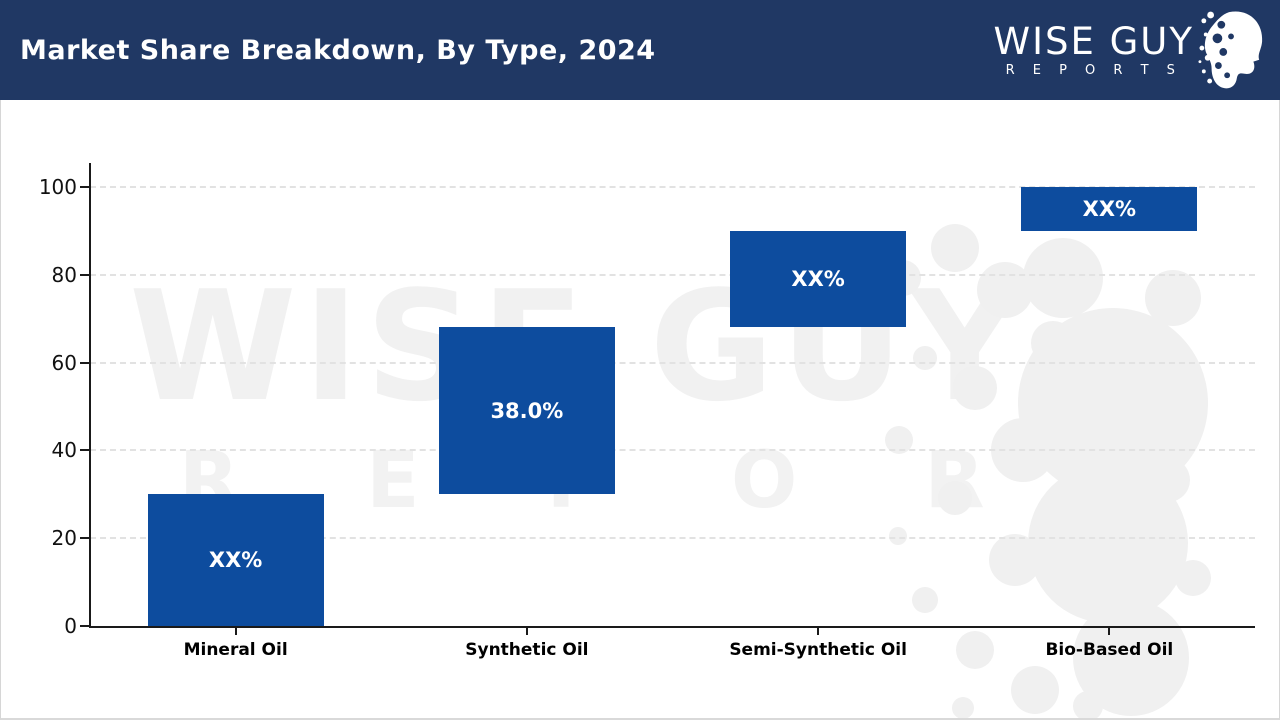  Describe the element at coordinates (818, 650) in the screenshot. I see `x-category-label: Semi-Synthetic Oil` at that location.